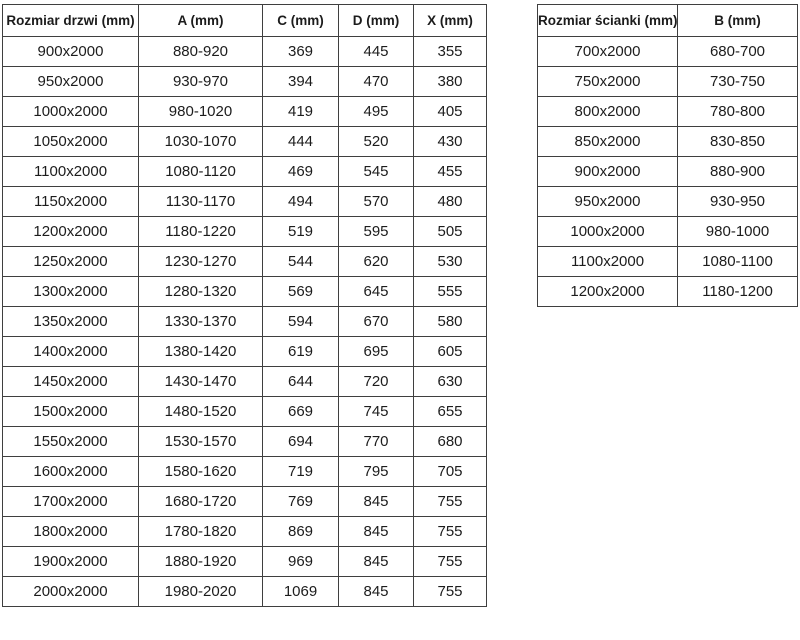 This screenshot has width=800, height=640. Describe the element at coordinates (200, 531) in the screenshot. I see `table-cell: 1780-1820` at that location.